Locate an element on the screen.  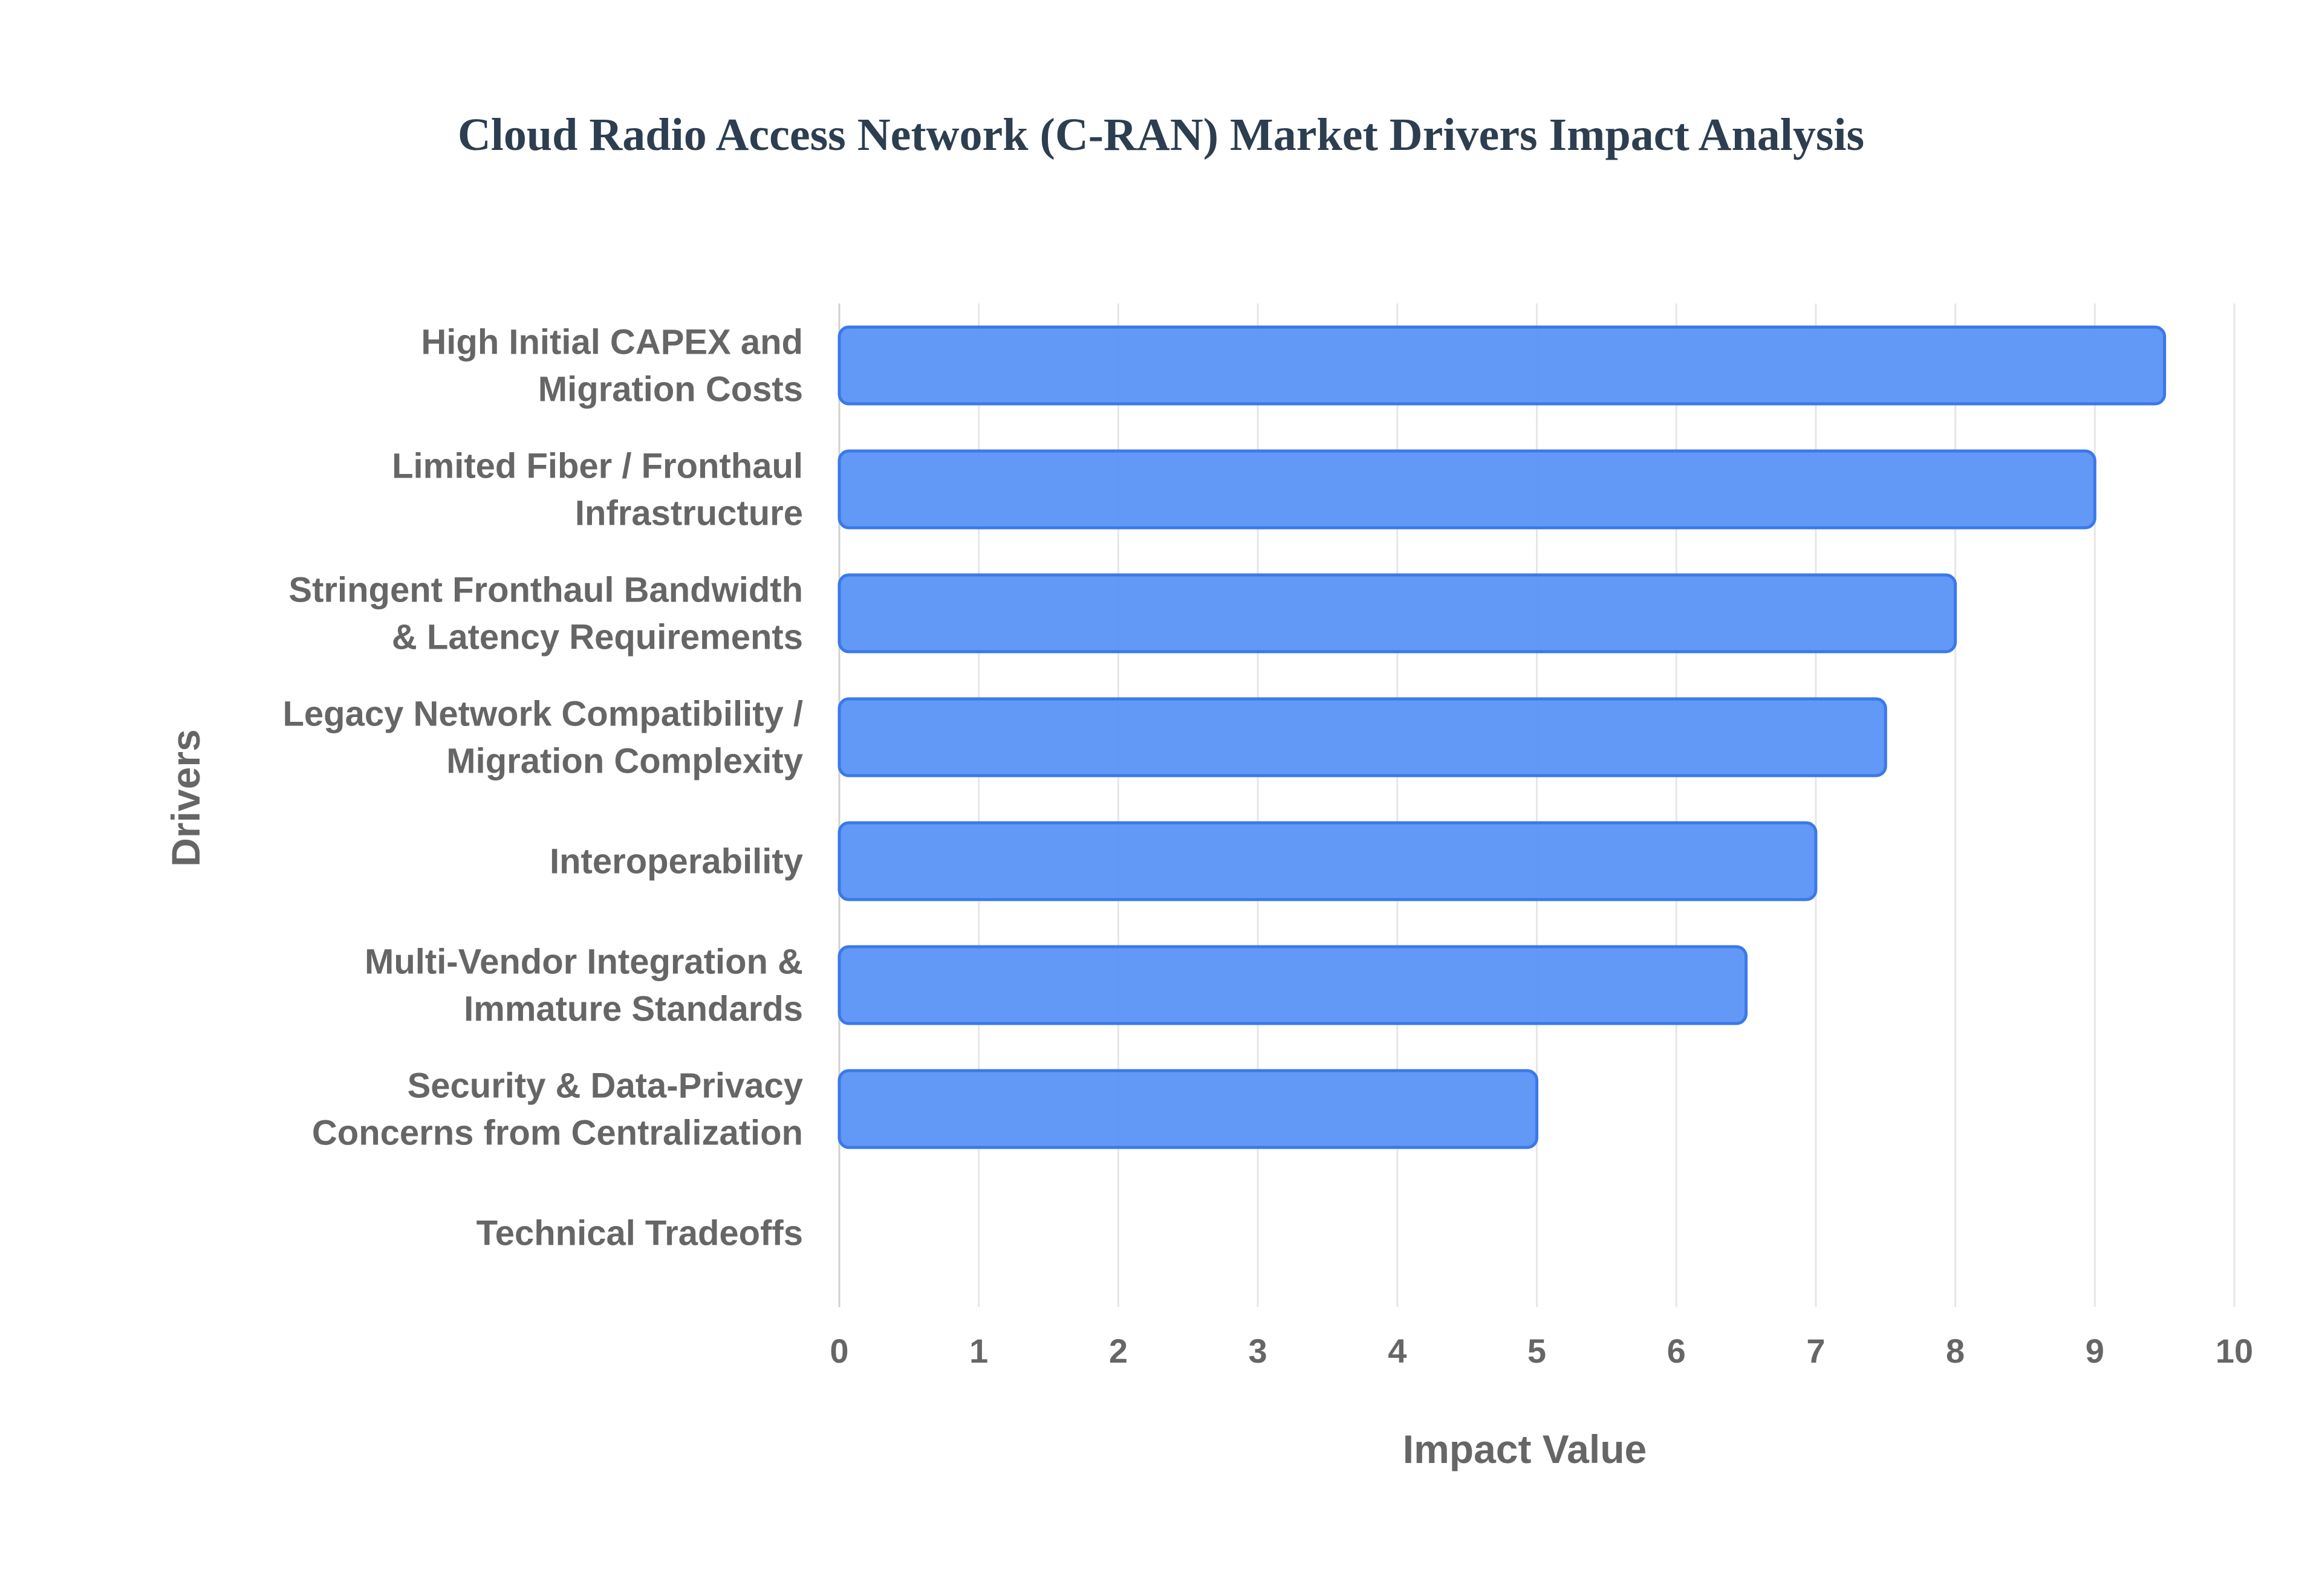
x-tick-label: 10 is located at coordinates (2234, 1351).